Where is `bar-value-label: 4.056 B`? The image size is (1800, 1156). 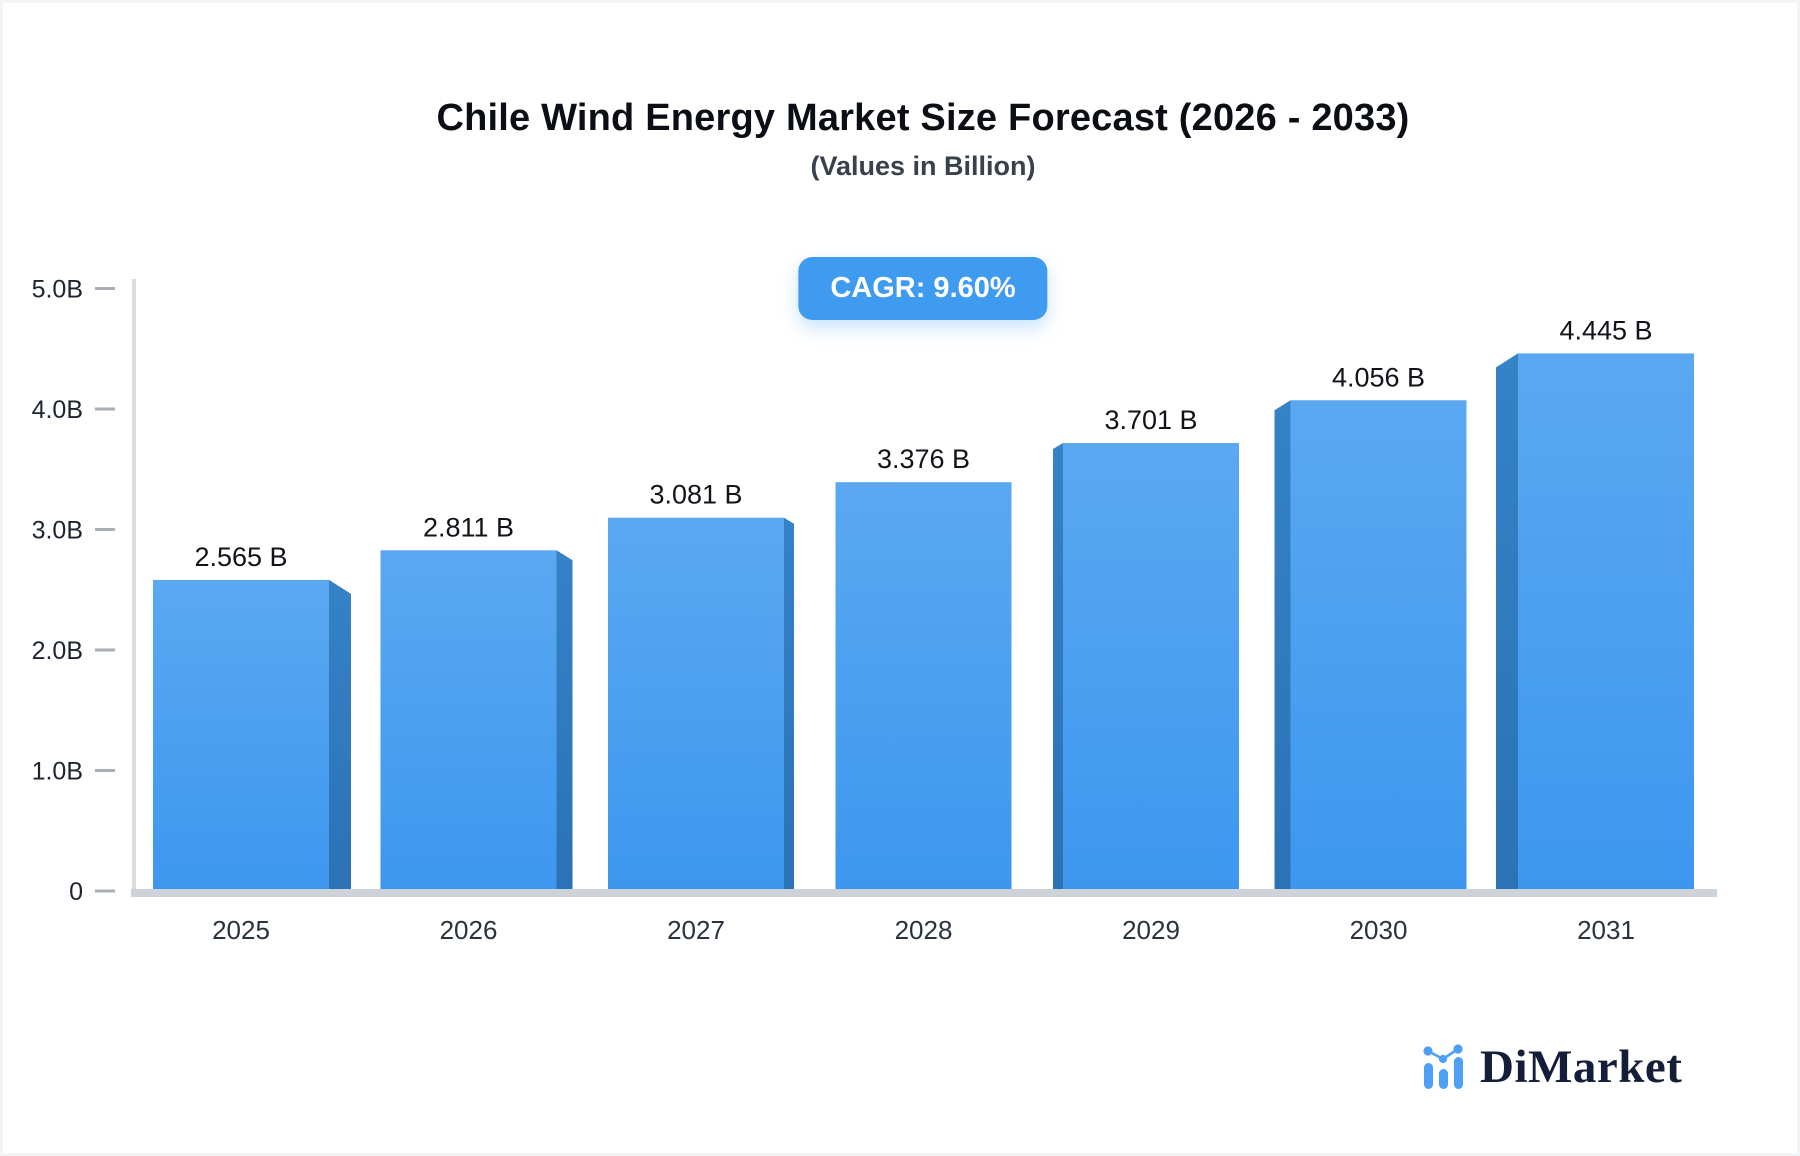
bar-value-label: 4.056 B is located at coordinates (1378, 377).